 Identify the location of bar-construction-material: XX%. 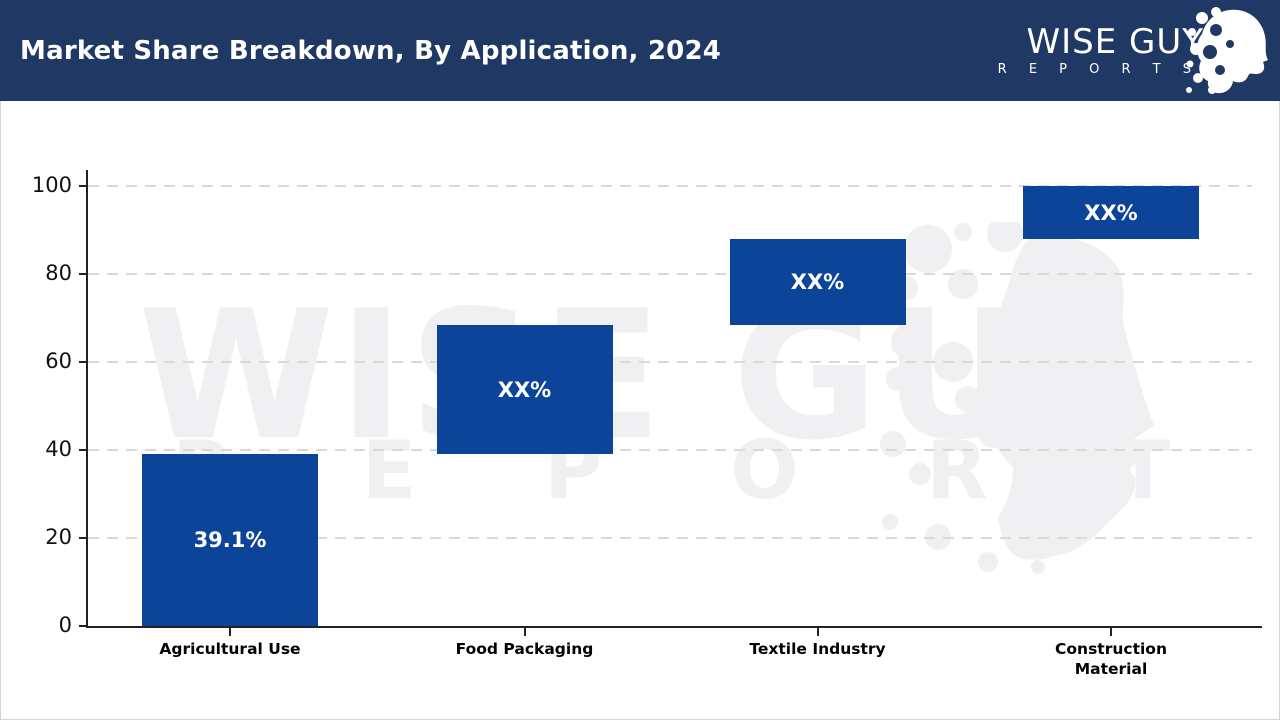
(1111, 213).